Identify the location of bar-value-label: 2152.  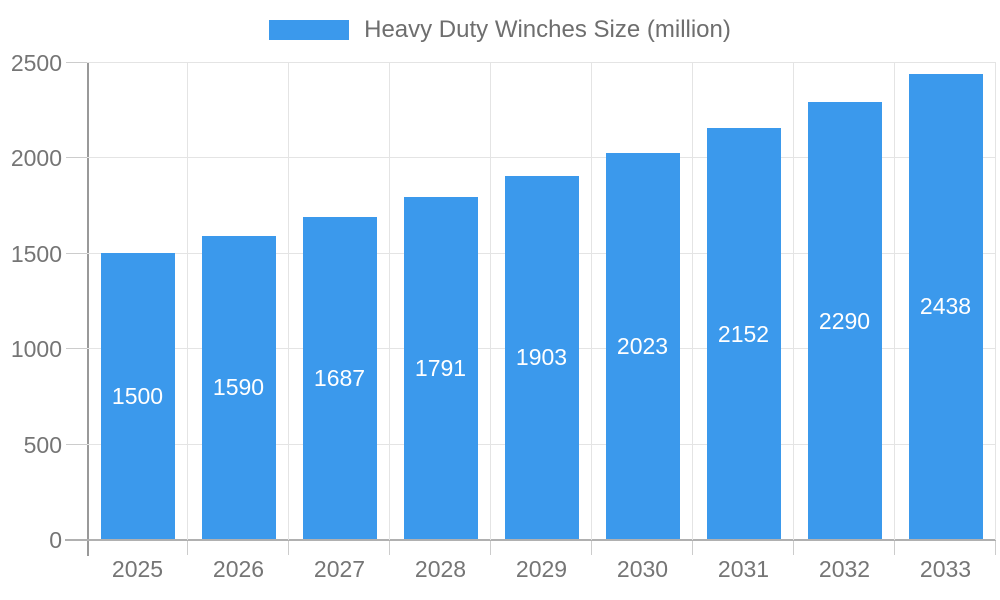
(743, 333).